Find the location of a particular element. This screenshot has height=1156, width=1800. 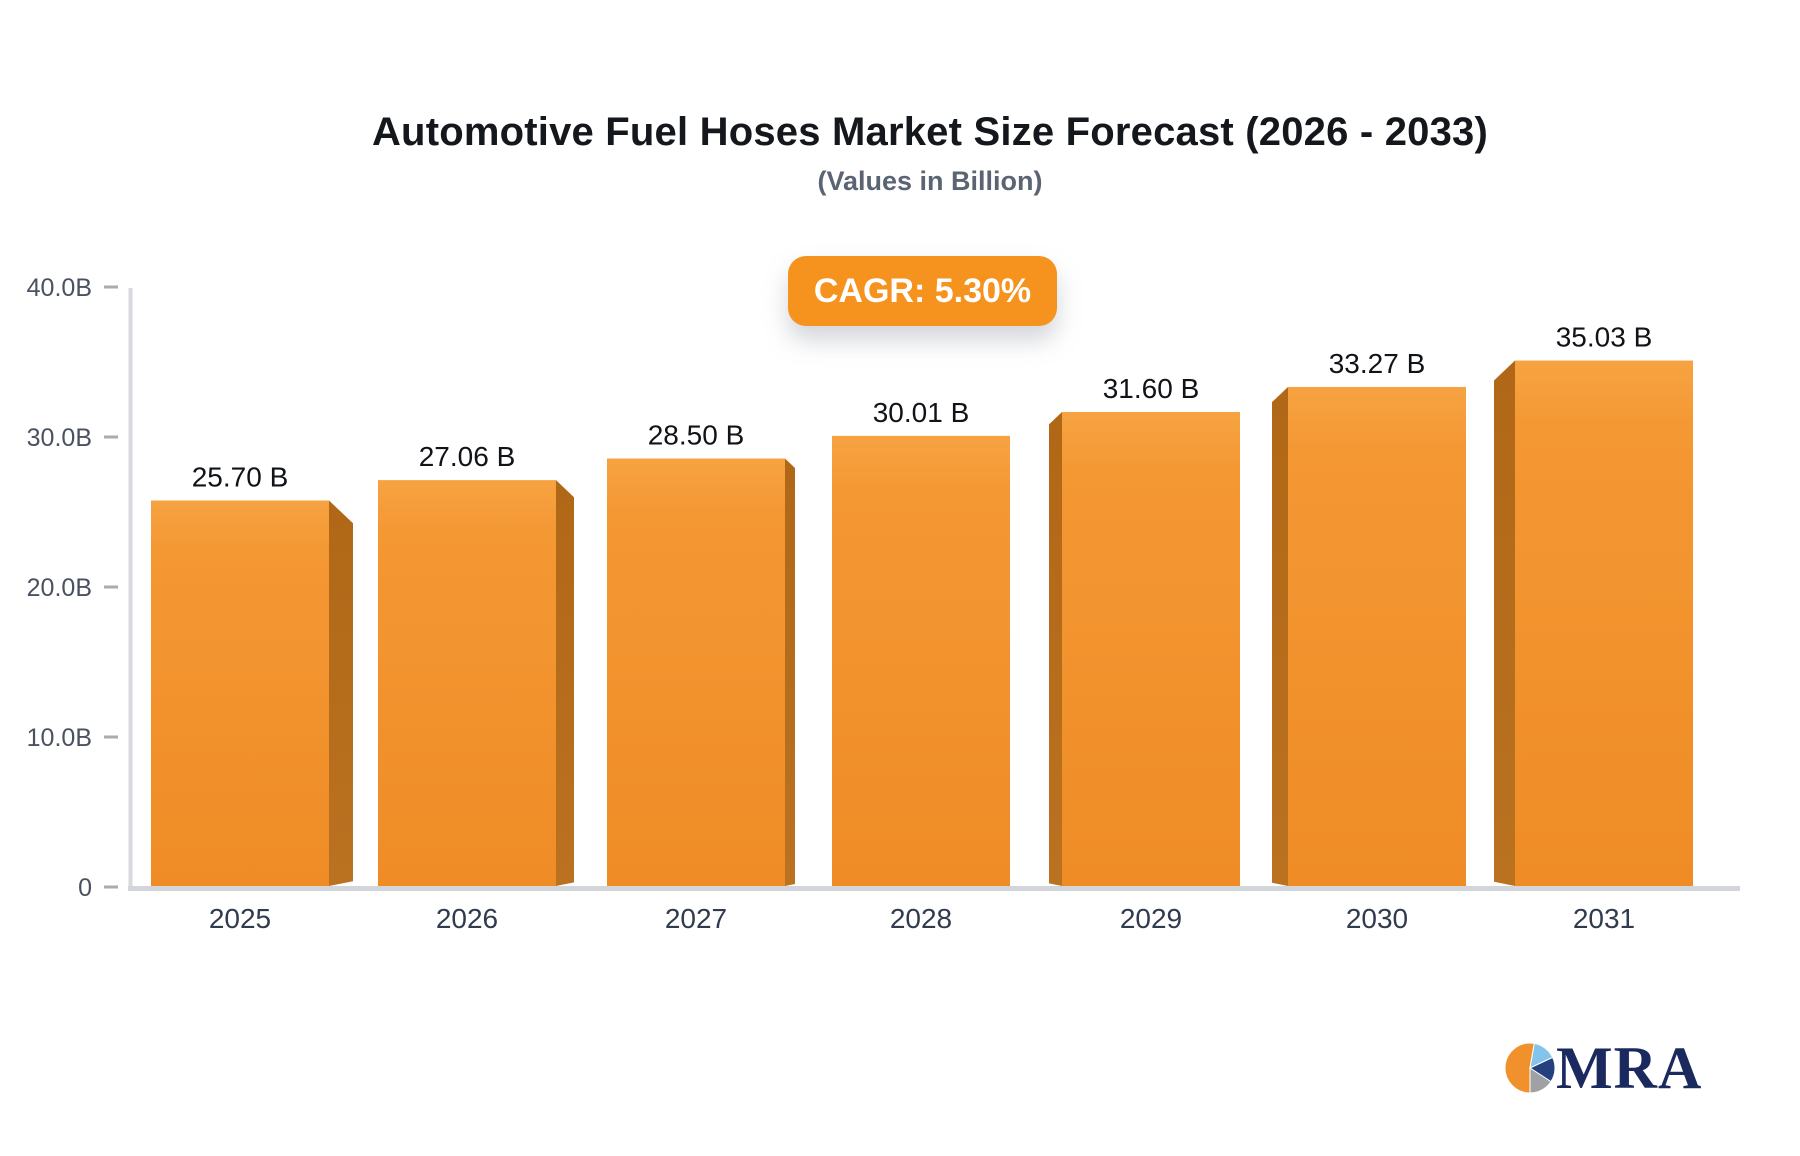

bar-2030: 33.27 B 2030 is located at coordinates (1369, 641).